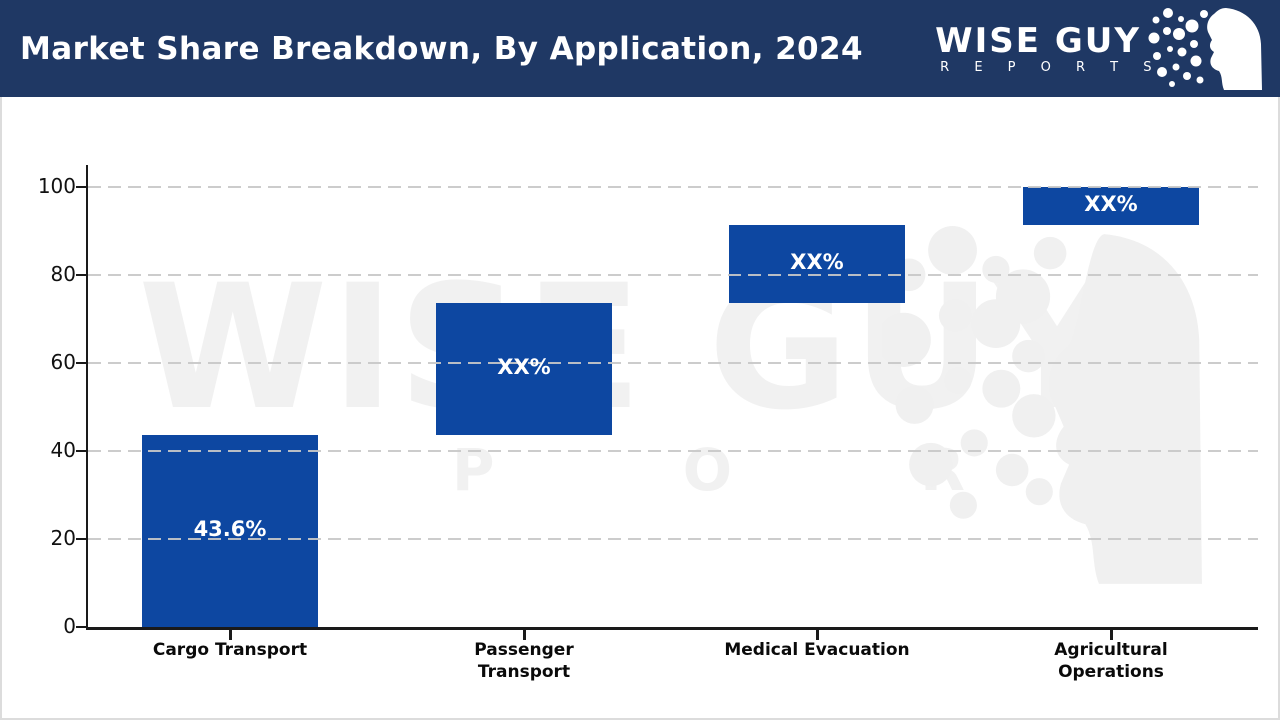 The height and width of the screenshot is (720, 1280). I want to click on y-tick-label: 40, so click(63, 450).